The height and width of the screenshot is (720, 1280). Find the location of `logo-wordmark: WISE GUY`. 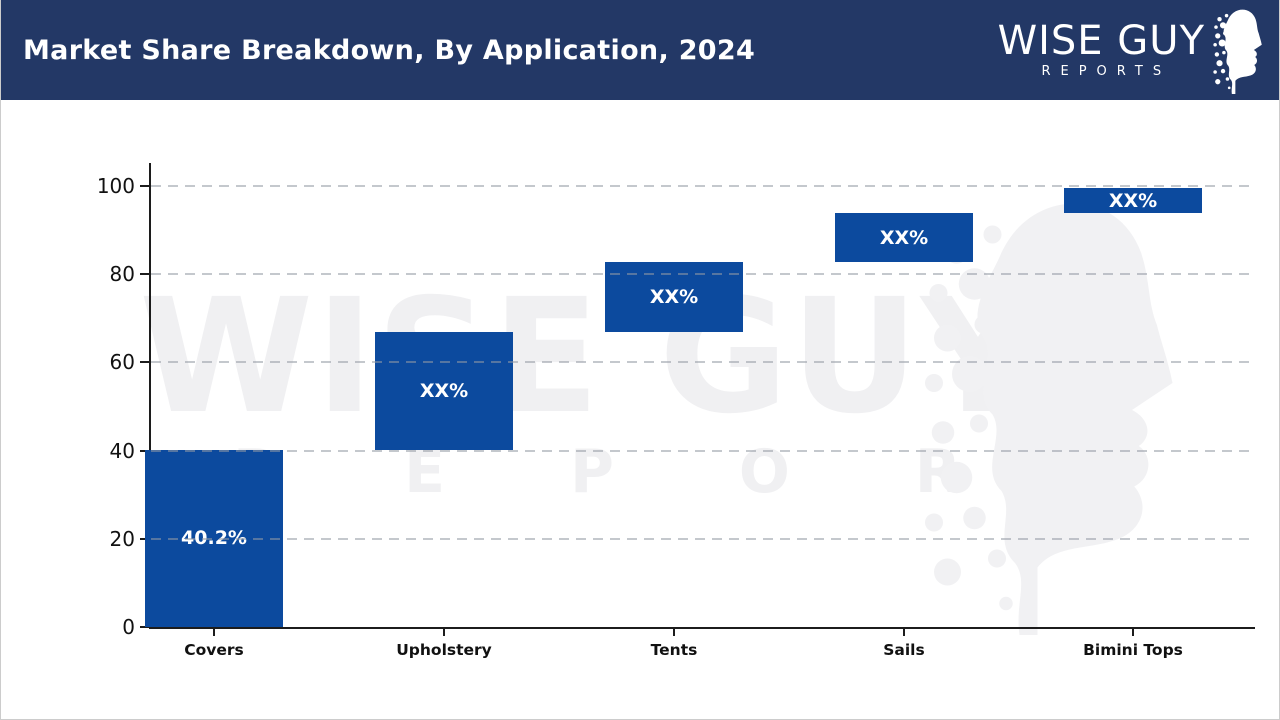

logo-wordmark: WISE GUY is located at coordinates (1101, 41).